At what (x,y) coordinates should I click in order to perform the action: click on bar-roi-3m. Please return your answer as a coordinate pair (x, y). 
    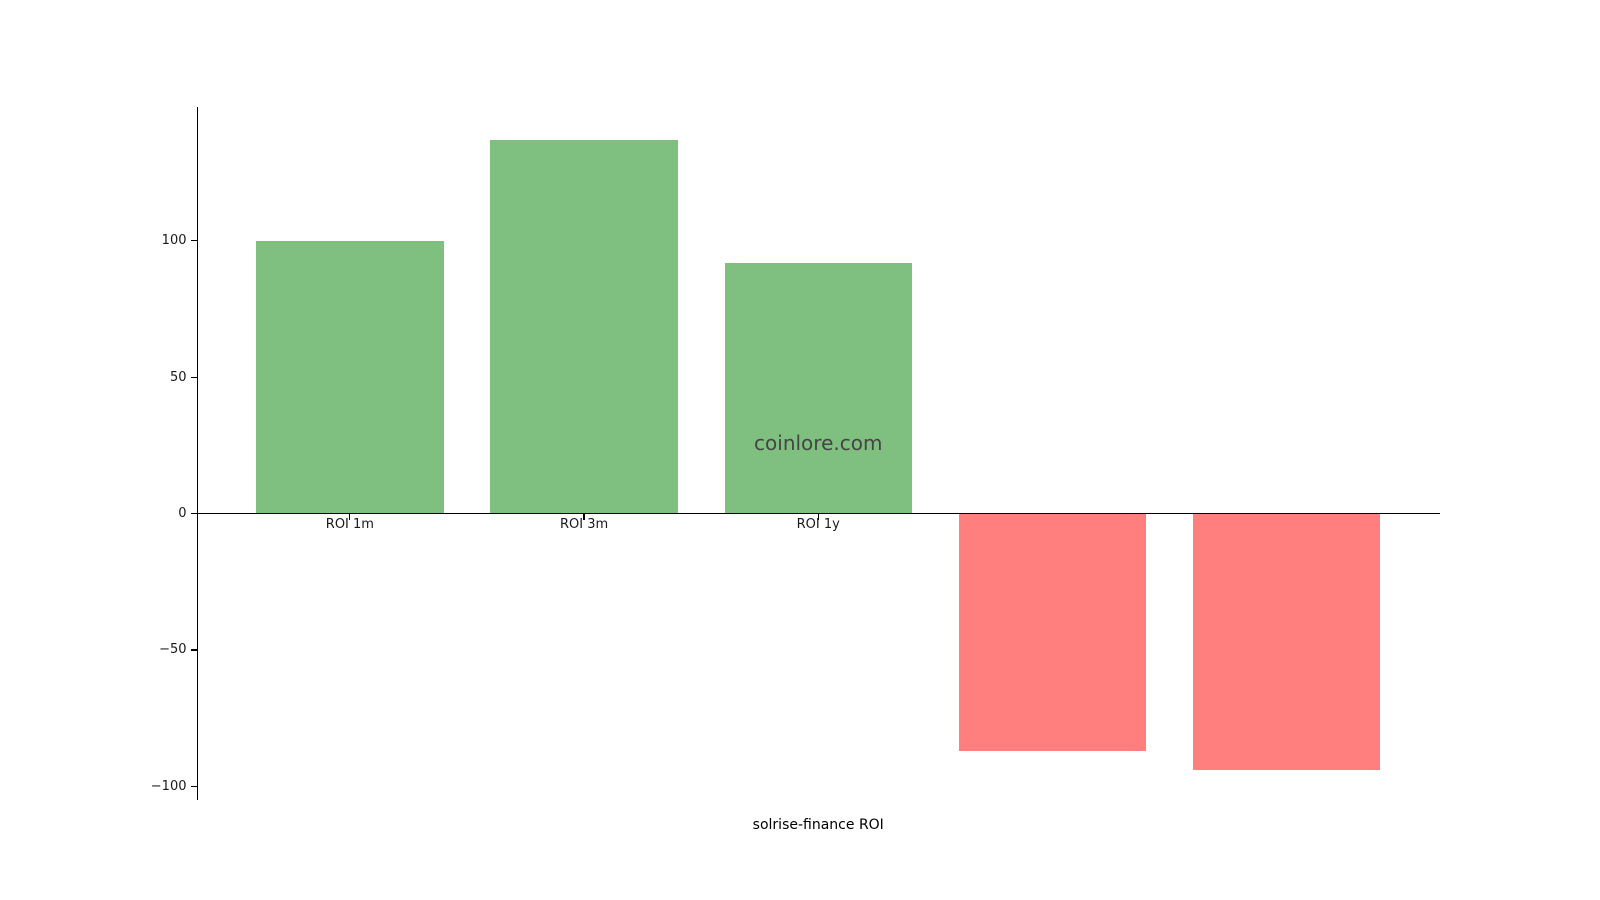
    Looking at the image, I should click on (584, 326).